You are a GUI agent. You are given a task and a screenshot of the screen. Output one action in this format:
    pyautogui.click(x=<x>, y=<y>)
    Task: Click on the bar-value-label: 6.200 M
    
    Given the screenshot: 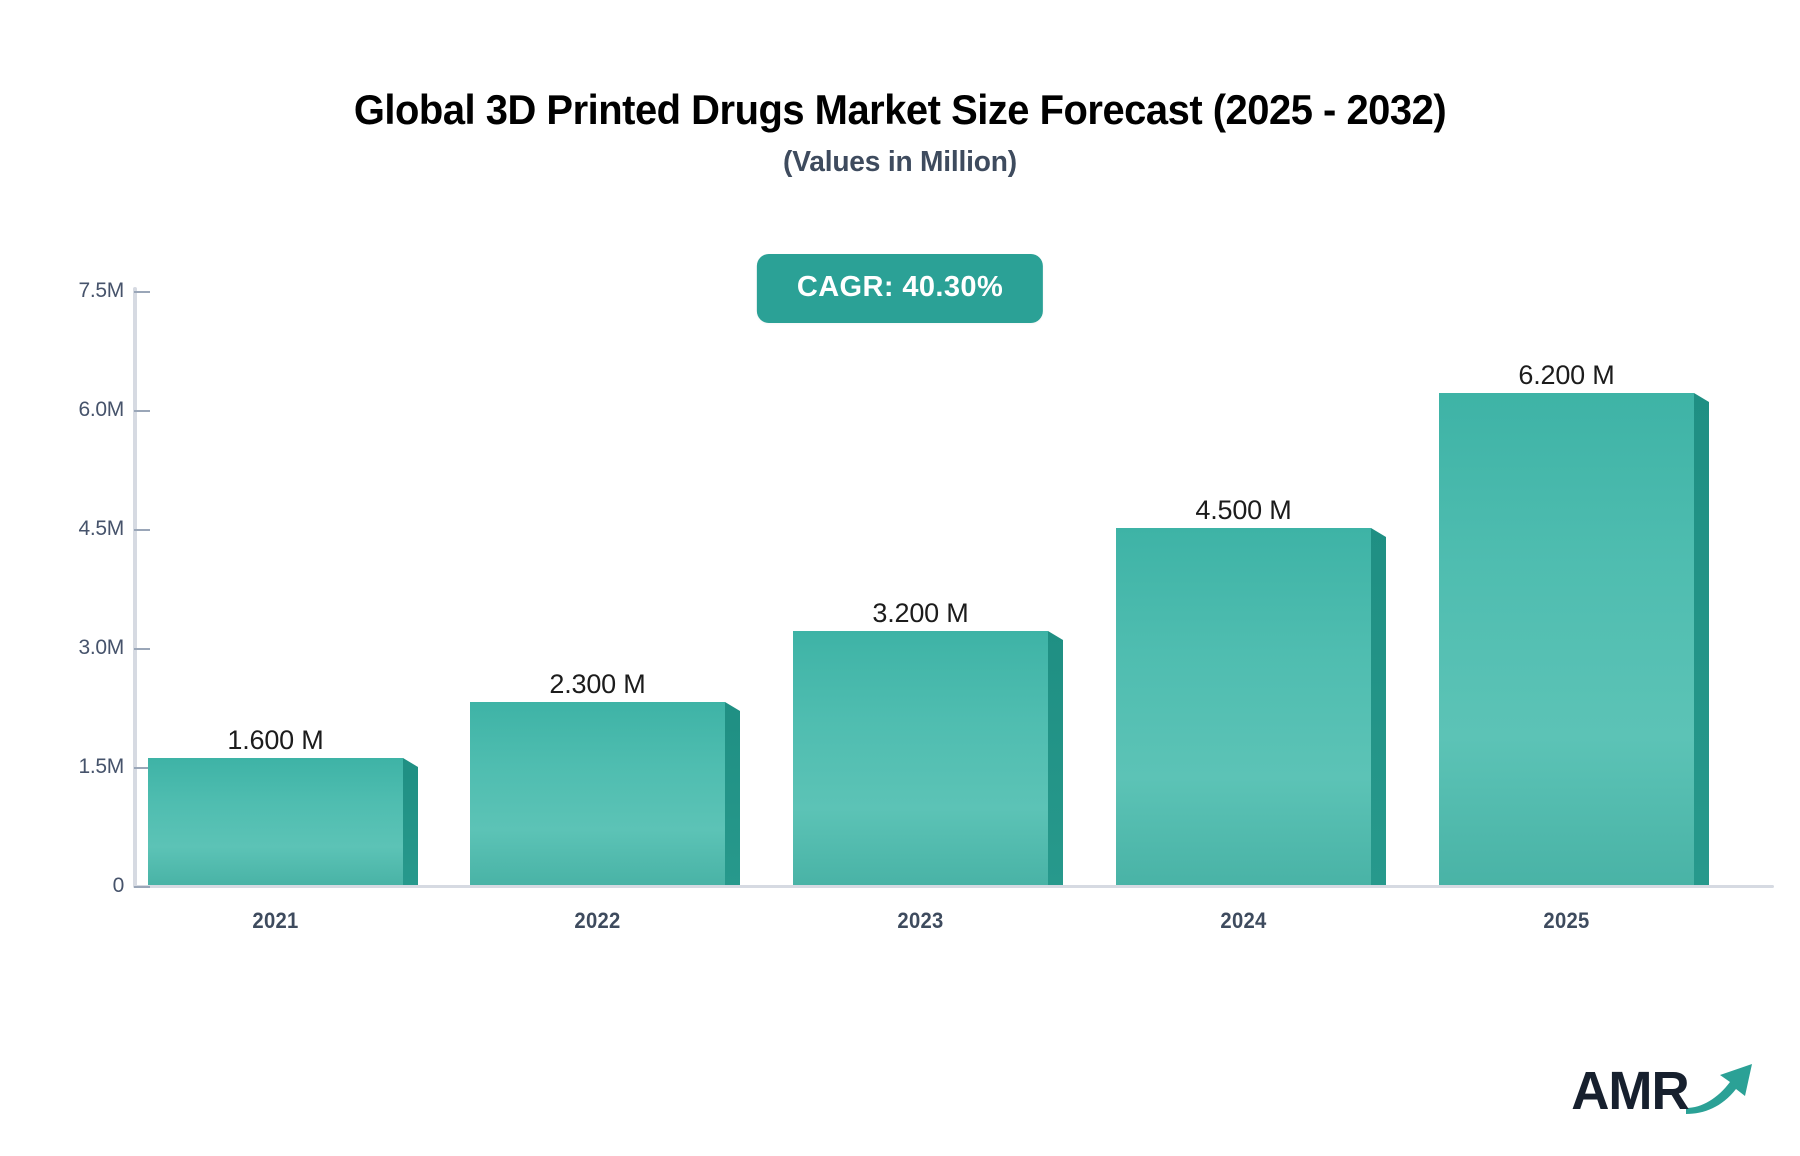 What is the action you would take?
    pyautogui.click(x=1566, y=375)
    